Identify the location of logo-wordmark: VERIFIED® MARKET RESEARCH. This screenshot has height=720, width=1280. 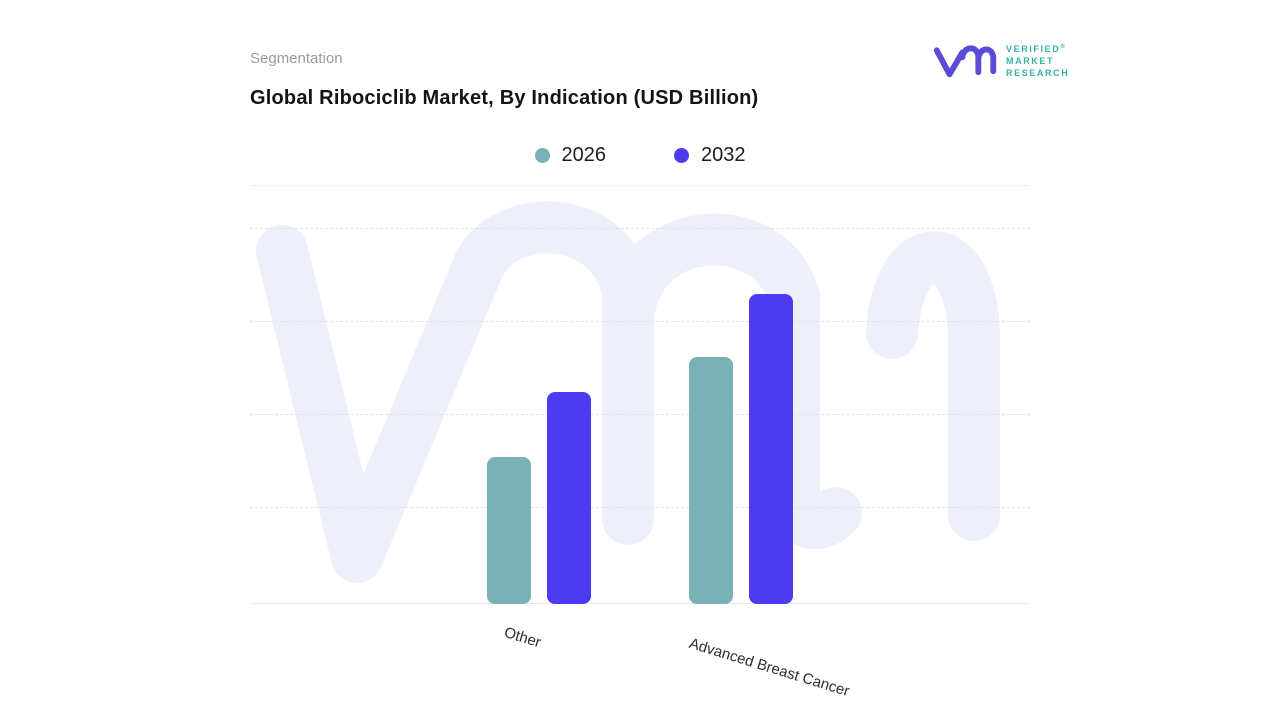
(1037, 61).